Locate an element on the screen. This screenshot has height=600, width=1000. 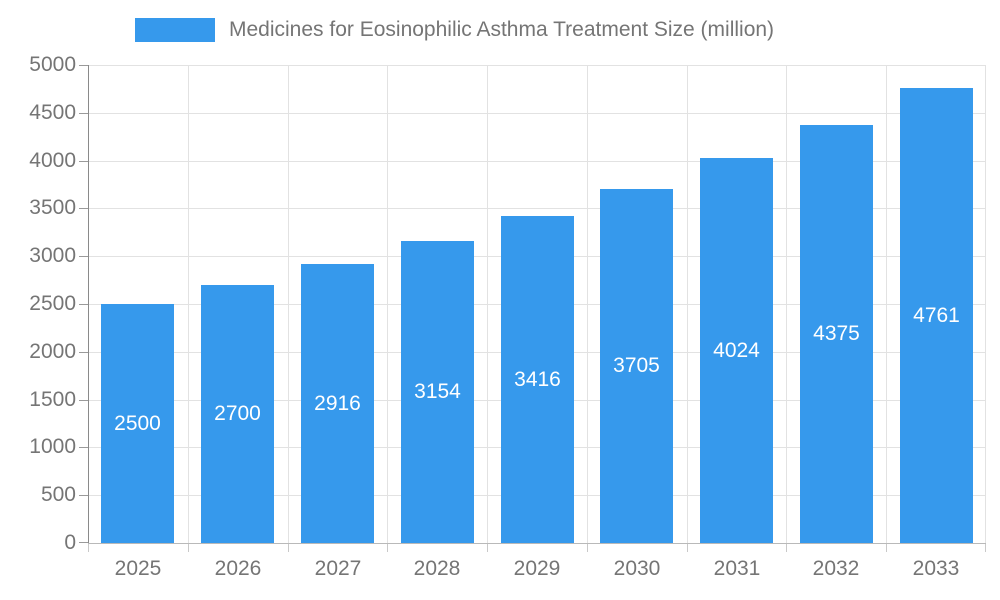
bar-value-label: 2700 is located at coordinates (237, 413).